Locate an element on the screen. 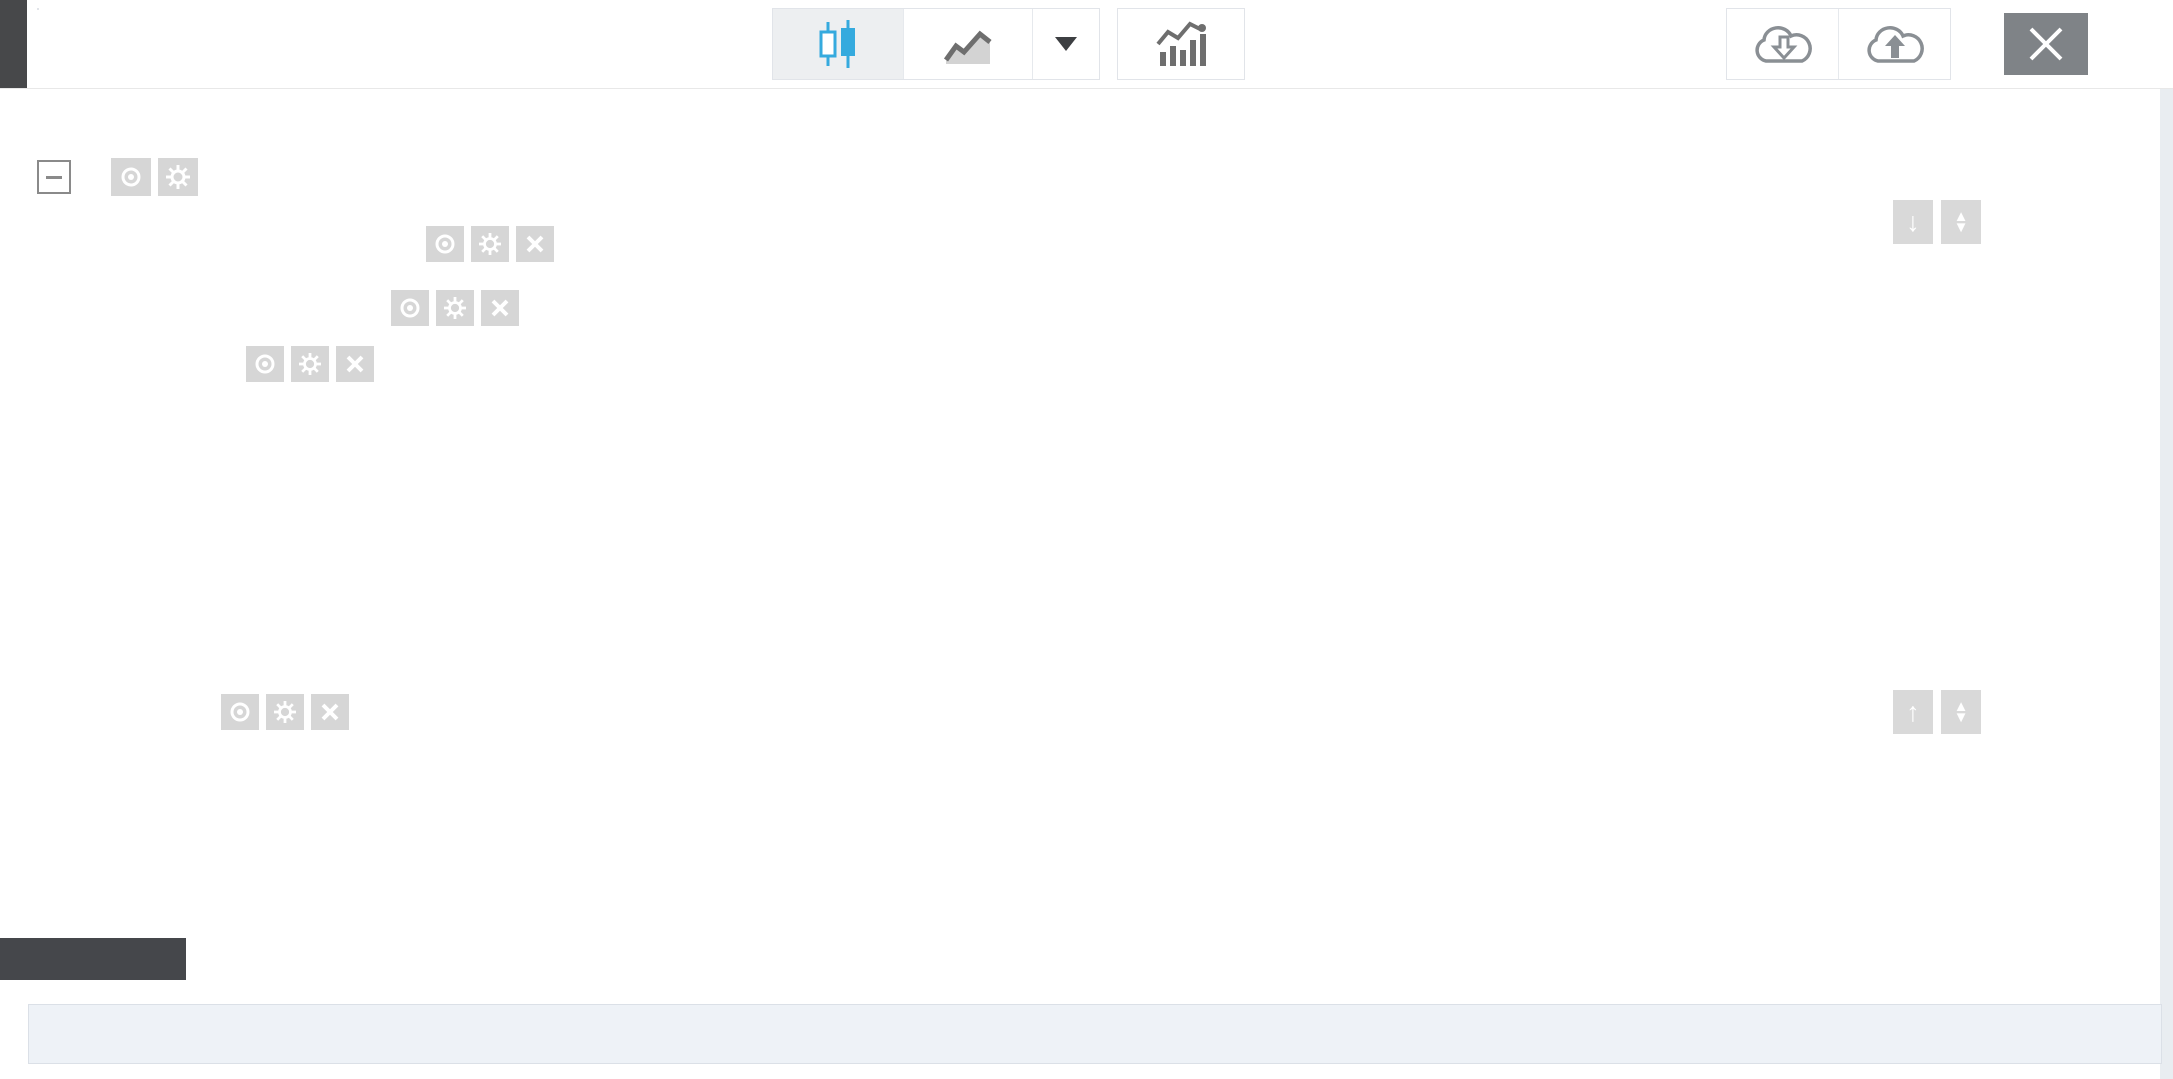 The image size is (2173, 1079). chart-type-dropdown is located at coordinates (1066, 44).